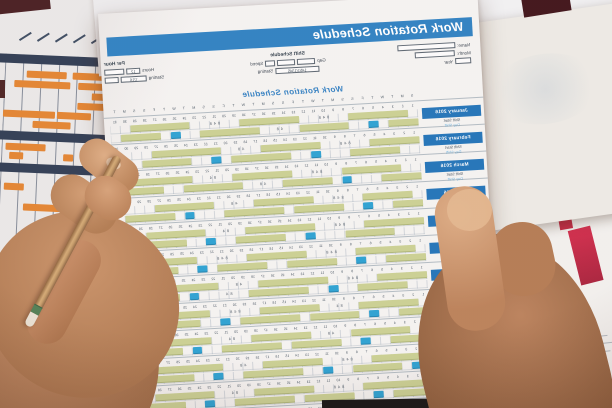 This screenshot has width=612, height=408. I want to click on weekday-letter: M, so click(194, 107).